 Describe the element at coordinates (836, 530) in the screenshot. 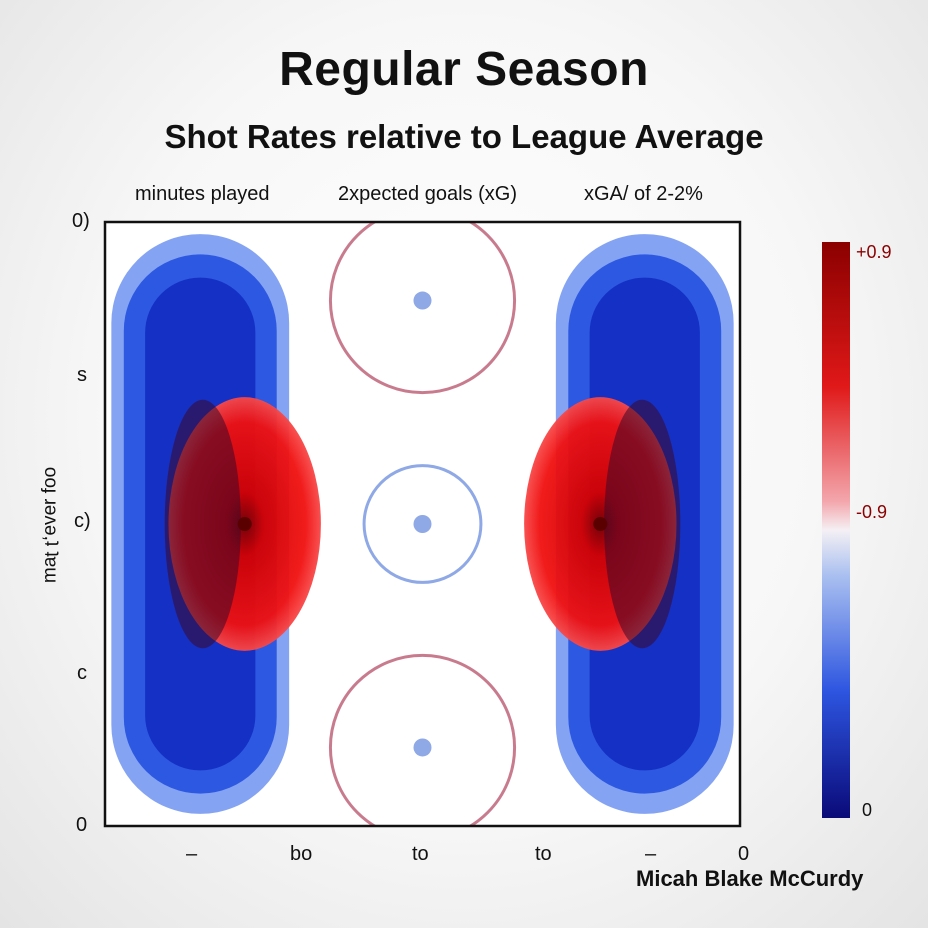

I see `colorbar` at that location.